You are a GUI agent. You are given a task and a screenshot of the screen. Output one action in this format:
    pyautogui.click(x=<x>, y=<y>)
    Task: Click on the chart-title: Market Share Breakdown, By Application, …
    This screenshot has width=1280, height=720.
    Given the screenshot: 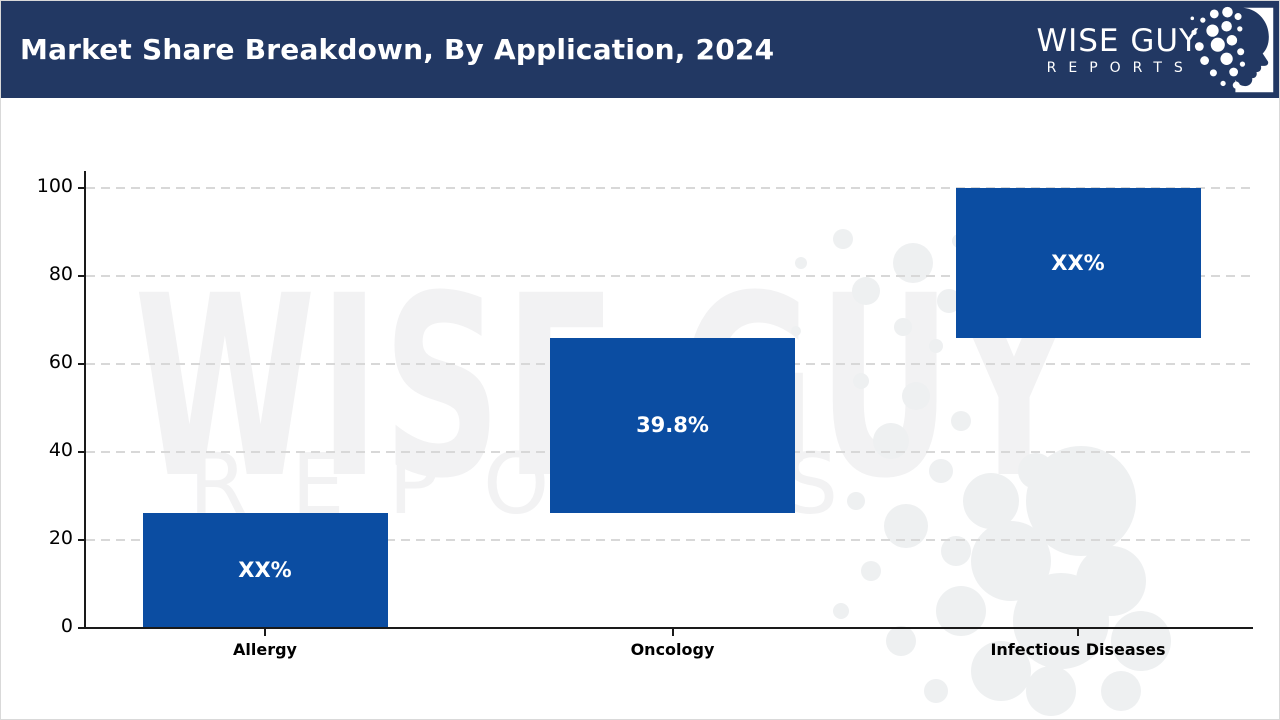 What is the action you would take?
    pyautogui.click(x=397, y=49)
    